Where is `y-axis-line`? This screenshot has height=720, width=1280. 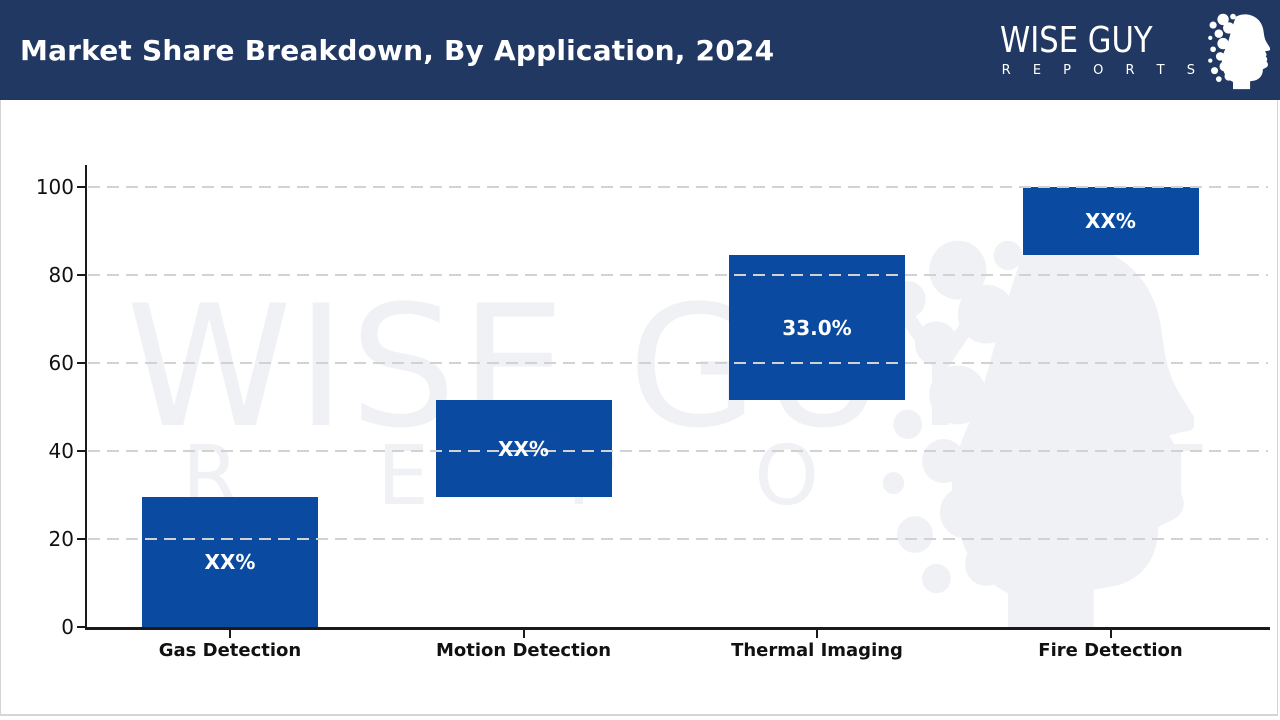 y-axis-line is located at coordinates (86, 397).